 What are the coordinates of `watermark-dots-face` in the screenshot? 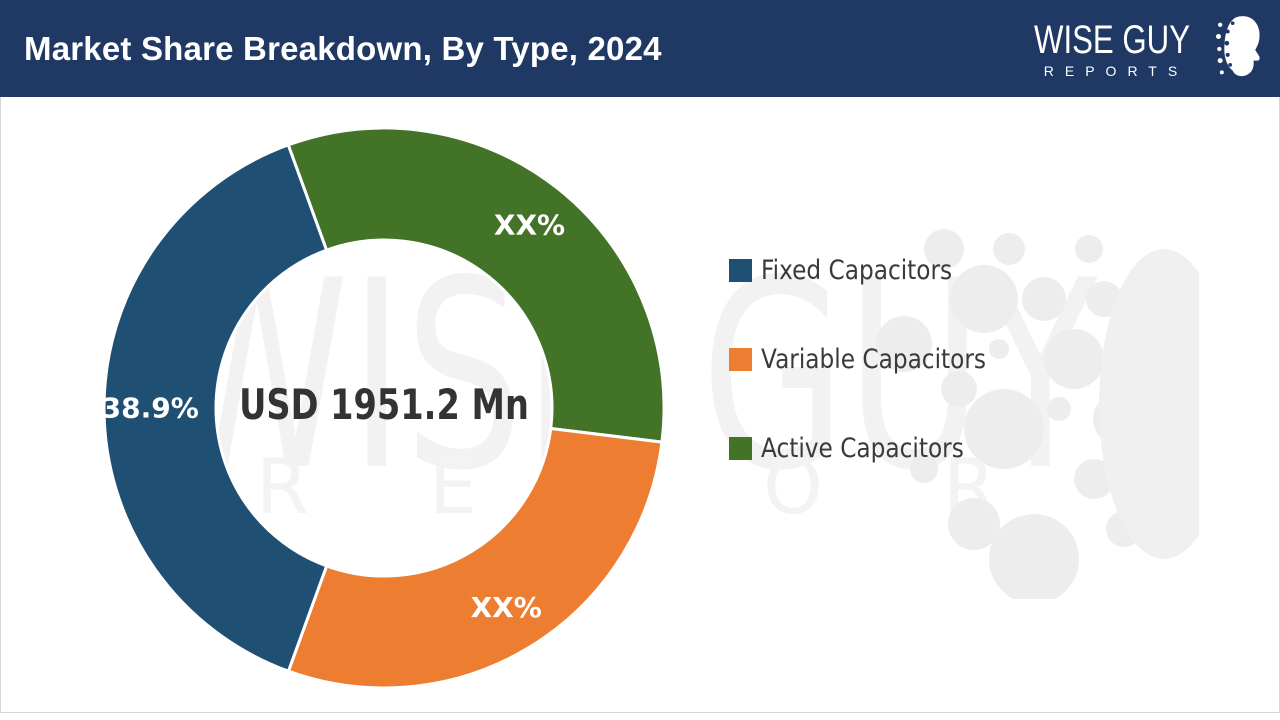 It's located at (1037, 414).